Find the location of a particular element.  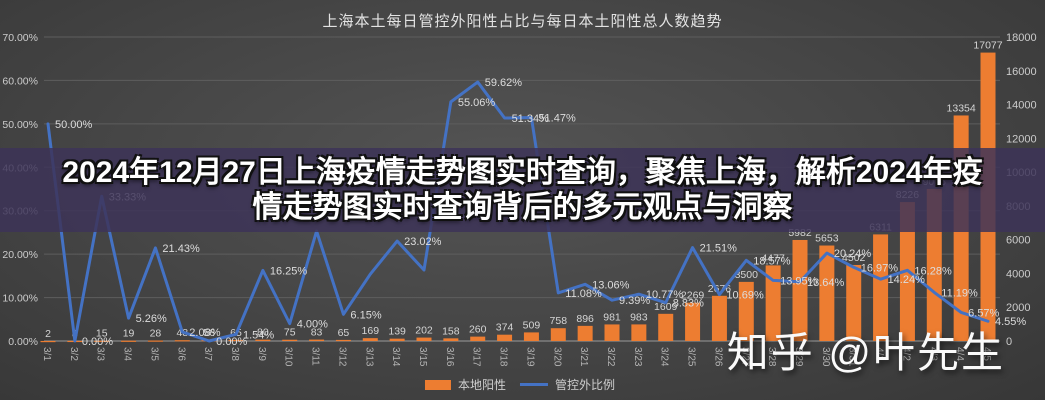

left-axis-tick-label: 70.00% is located at coordinates (20, 38).